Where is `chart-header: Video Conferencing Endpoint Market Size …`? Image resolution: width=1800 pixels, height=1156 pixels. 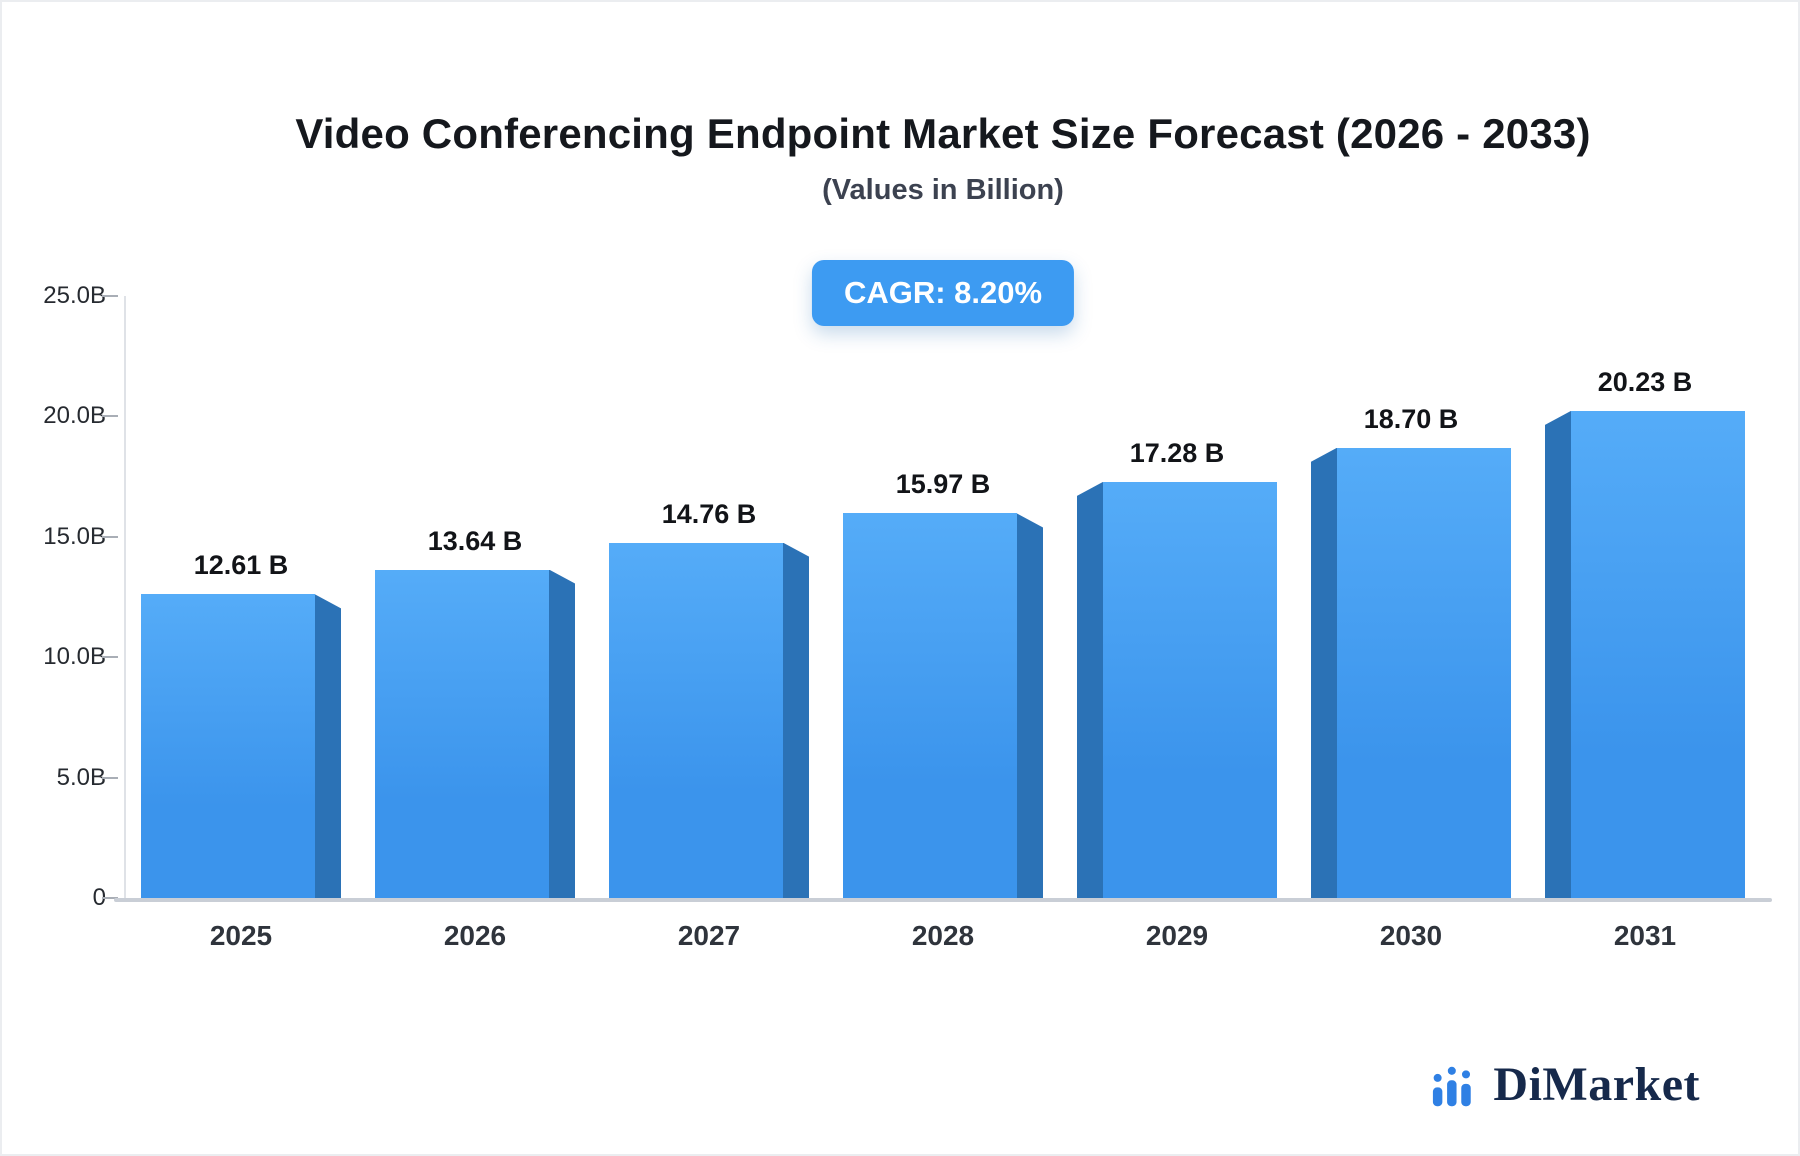 chart-header: Video Conferencing Endpoint Market Size … is located at coordinates (942, 158).